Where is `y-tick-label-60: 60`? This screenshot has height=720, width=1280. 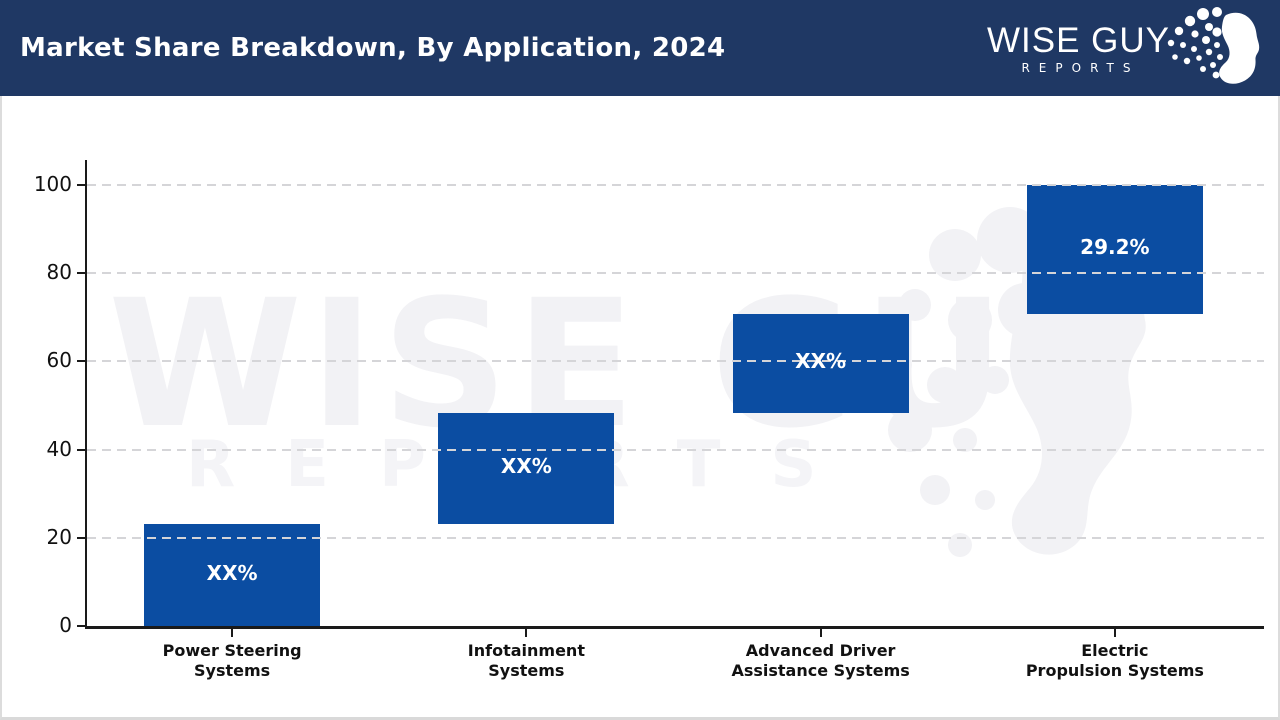
y-tick-label-60: 60 is located at coordinates (59, 360).